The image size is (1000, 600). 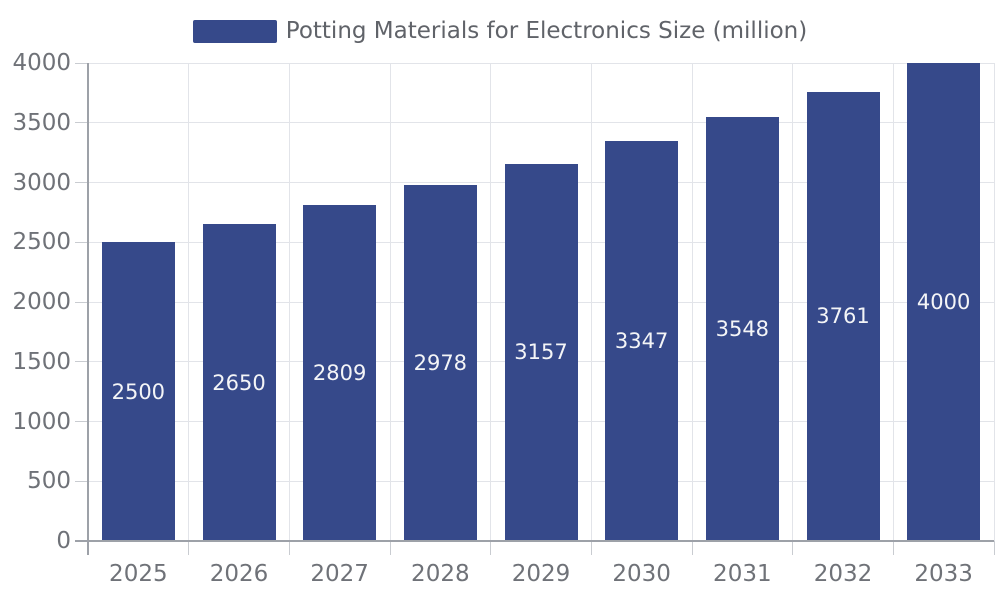 I want to click on bar-value-label: 4000, so click(x=943, y=302).